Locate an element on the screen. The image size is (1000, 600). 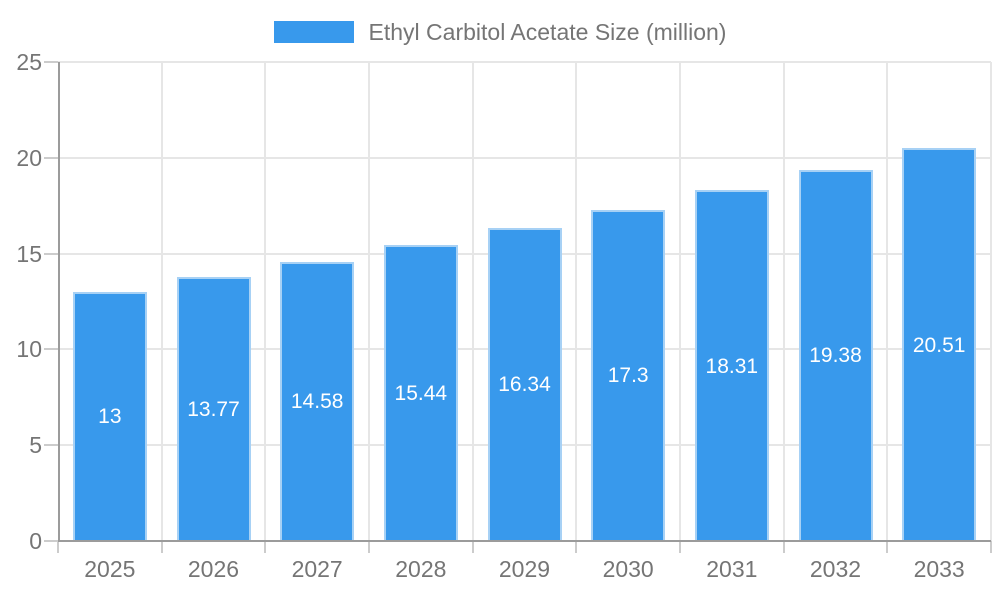
bar-2027: 14.58 is located at coordinates (317, 401).